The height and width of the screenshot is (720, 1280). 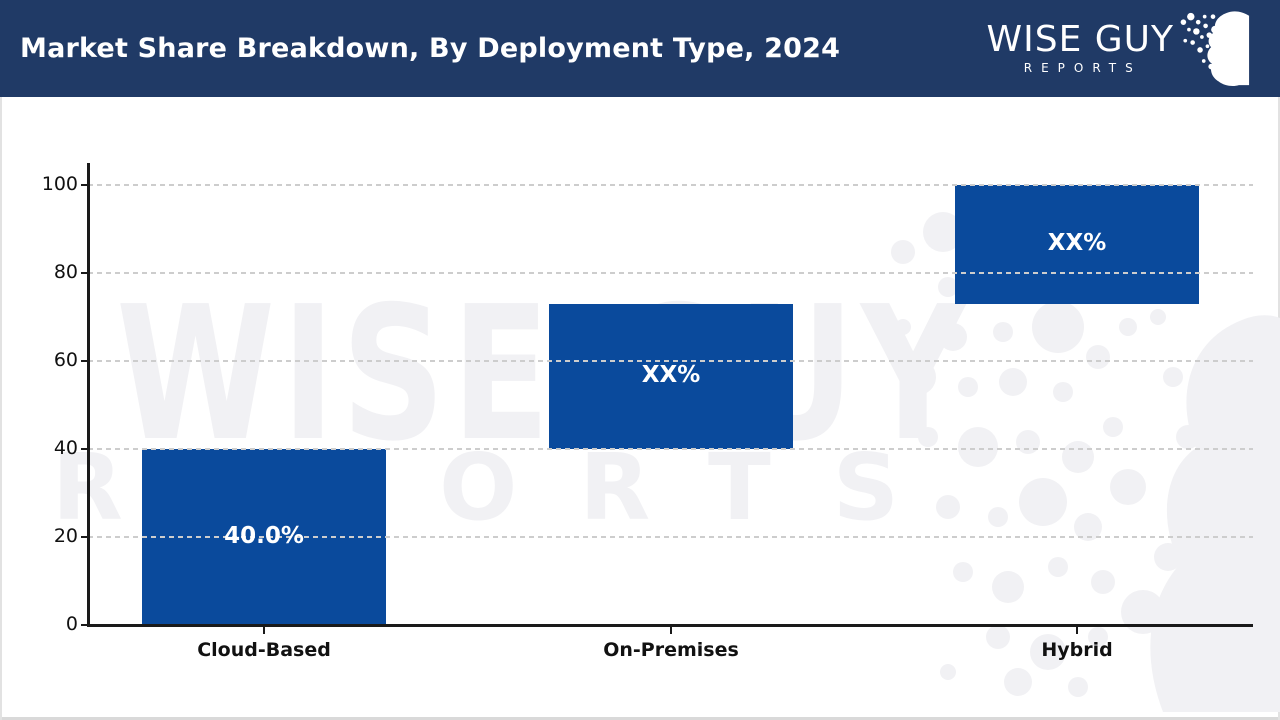 I want to click on logo-name-line: WISE GUY, so click(x=1080, y=39).